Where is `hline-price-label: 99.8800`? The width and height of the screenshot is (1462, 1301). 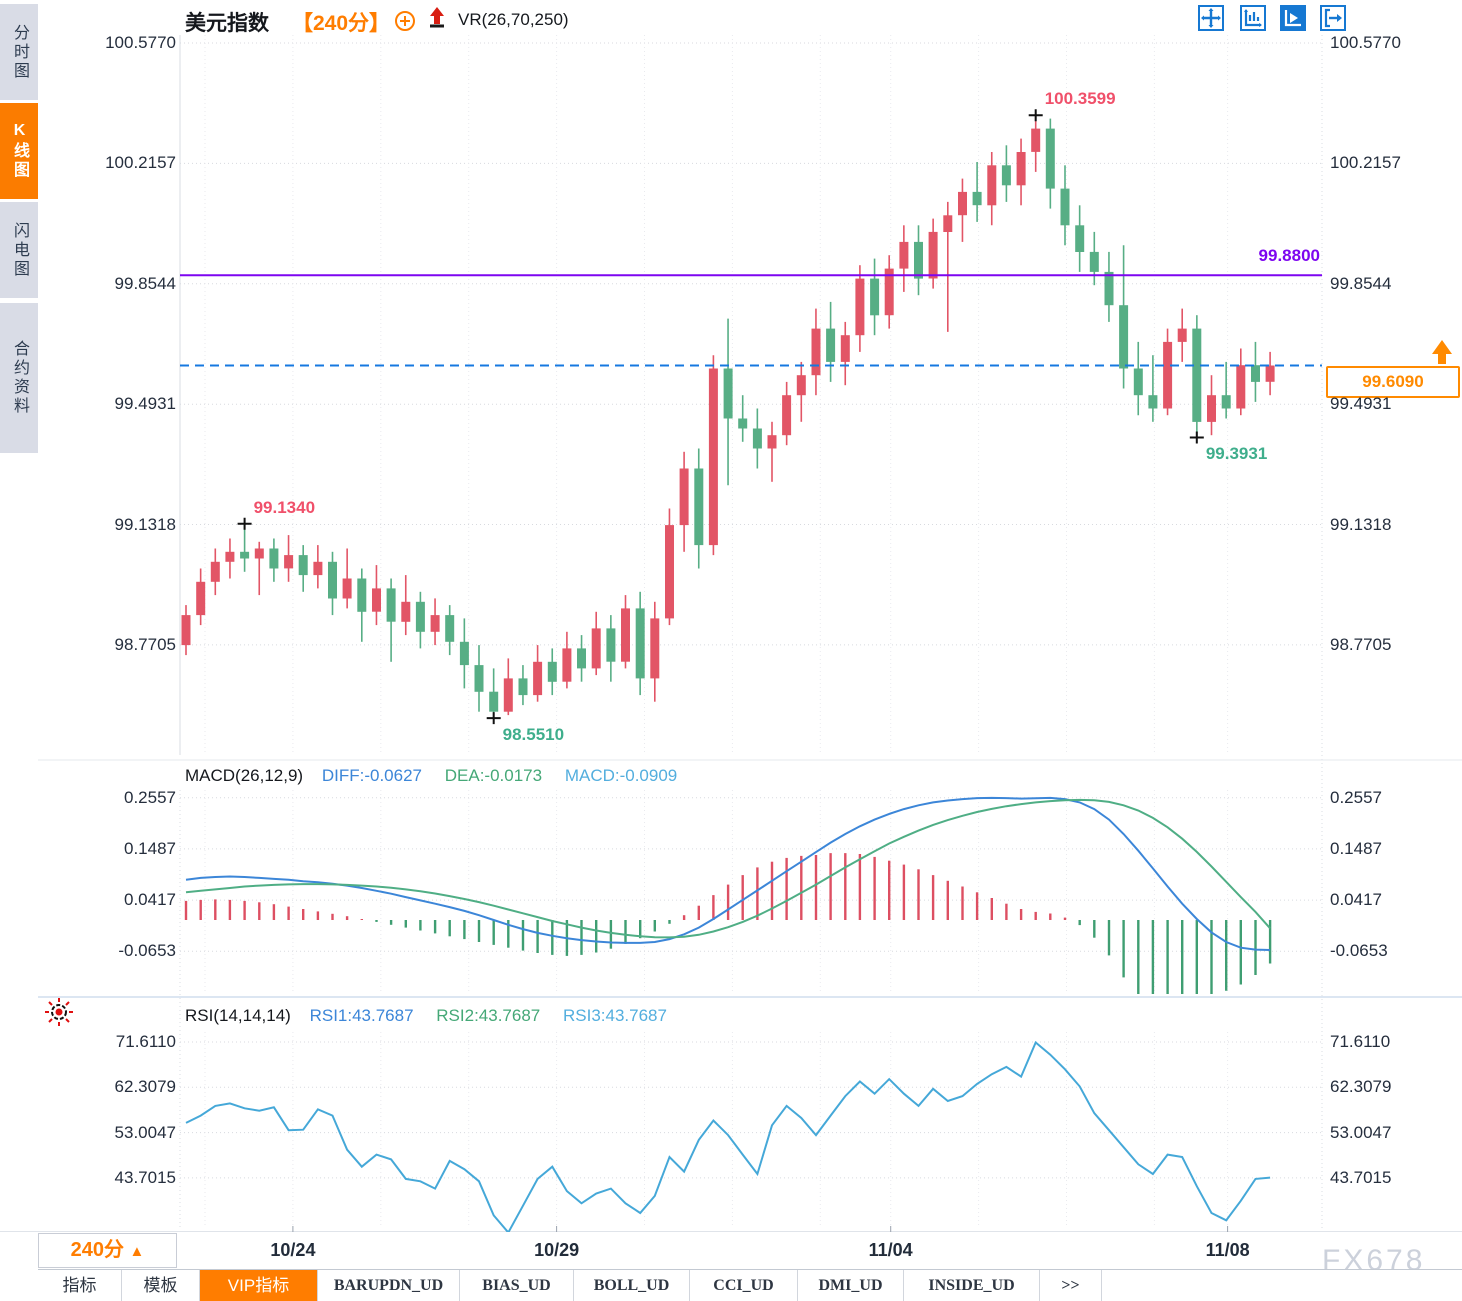
hline-price-label: 99.8800 is located at coordinates (1289, 255).